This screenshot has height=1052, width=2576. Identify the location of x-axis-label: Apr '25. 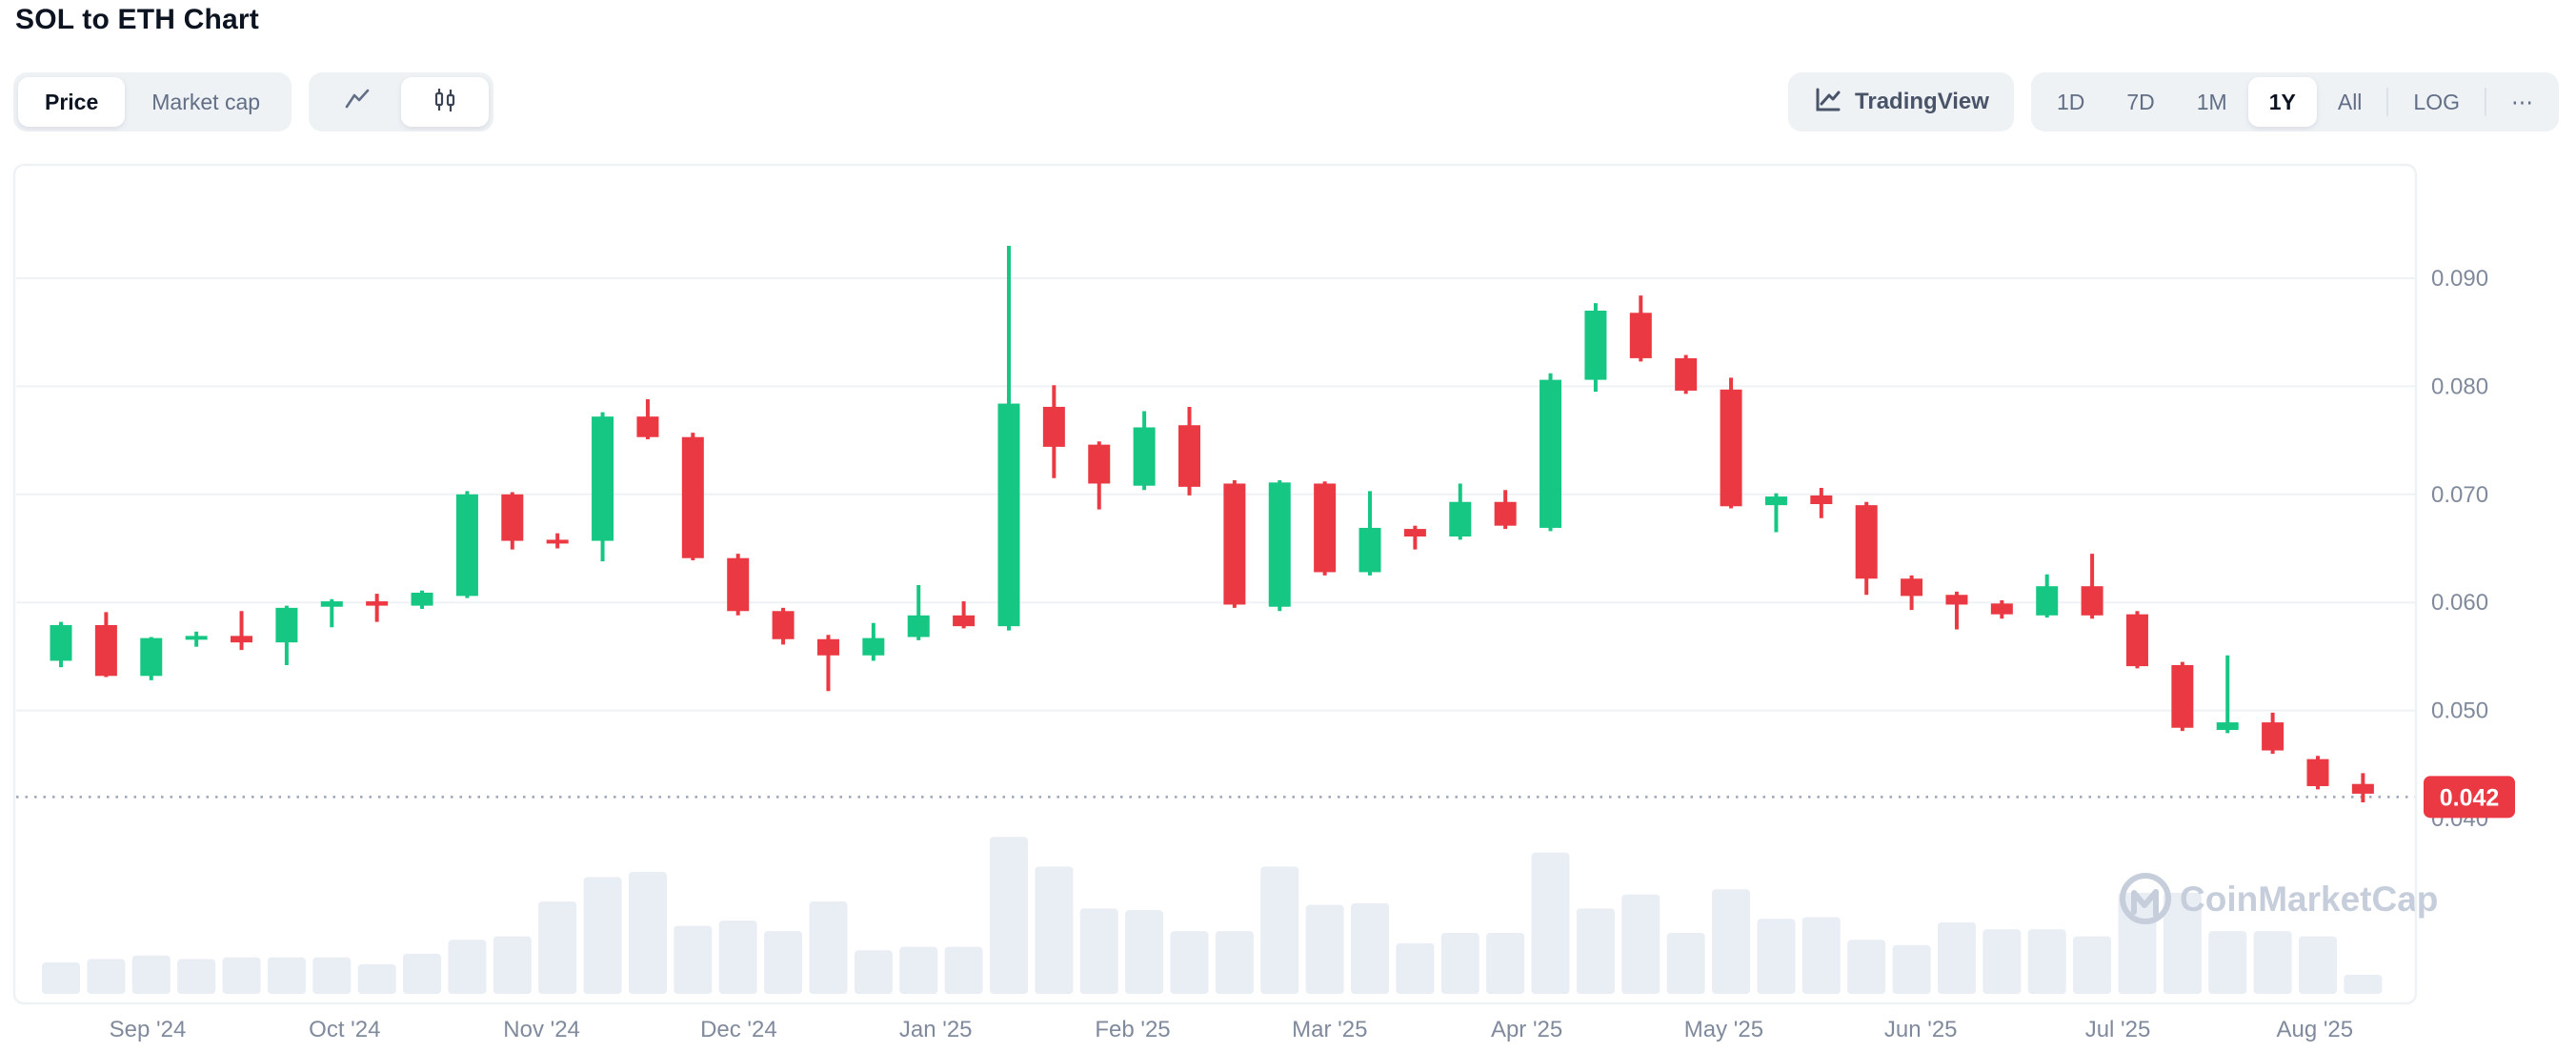
(1526, 1029).